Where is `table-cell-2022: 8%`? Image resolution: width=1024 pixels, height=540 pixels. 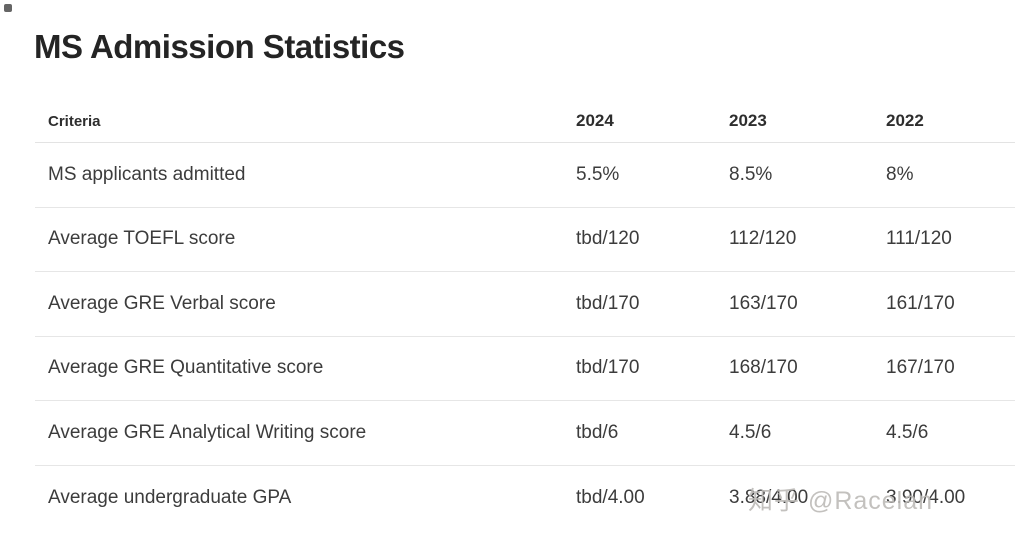
table-cell-2022: 8% is located at coordinates (944, 175).